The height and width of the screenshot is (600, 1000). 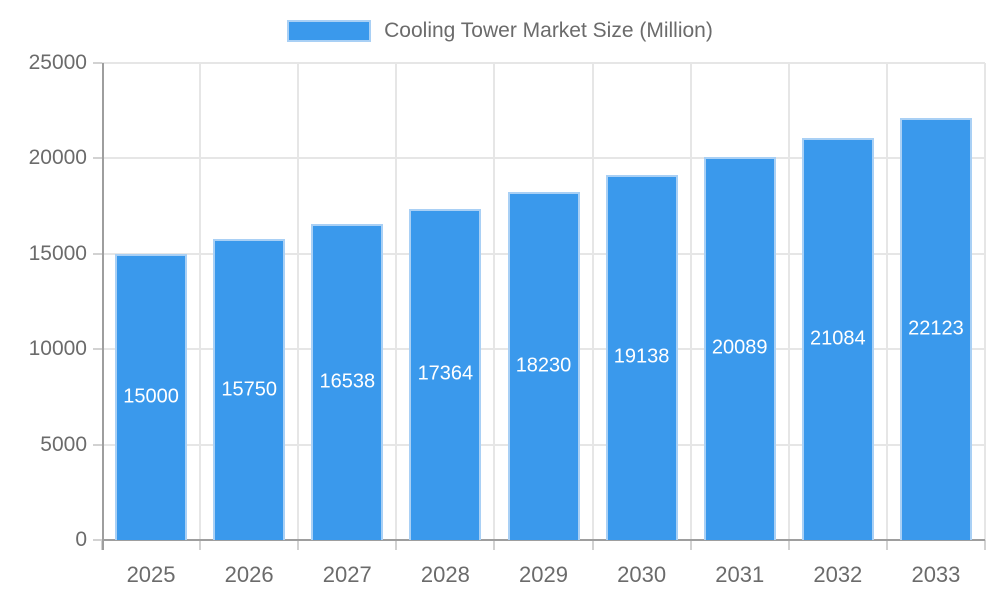 I want to click on x-axis-label: 2026, so click(x=249, y=574).